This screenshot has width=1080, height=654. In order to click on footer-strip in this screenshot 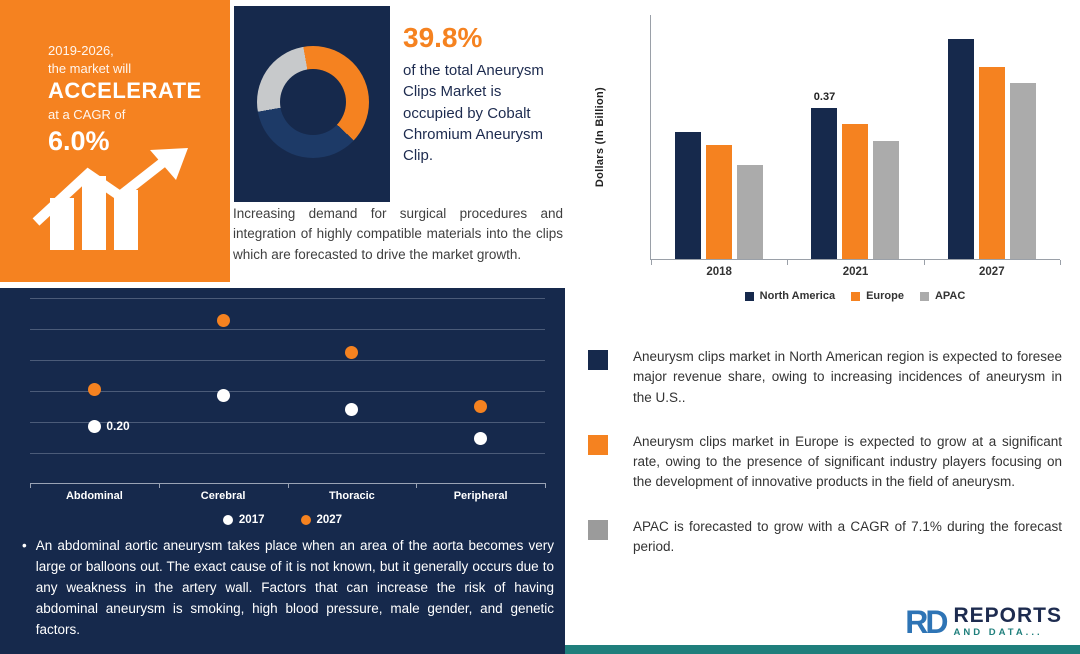, I will do `click(822, 649)`.